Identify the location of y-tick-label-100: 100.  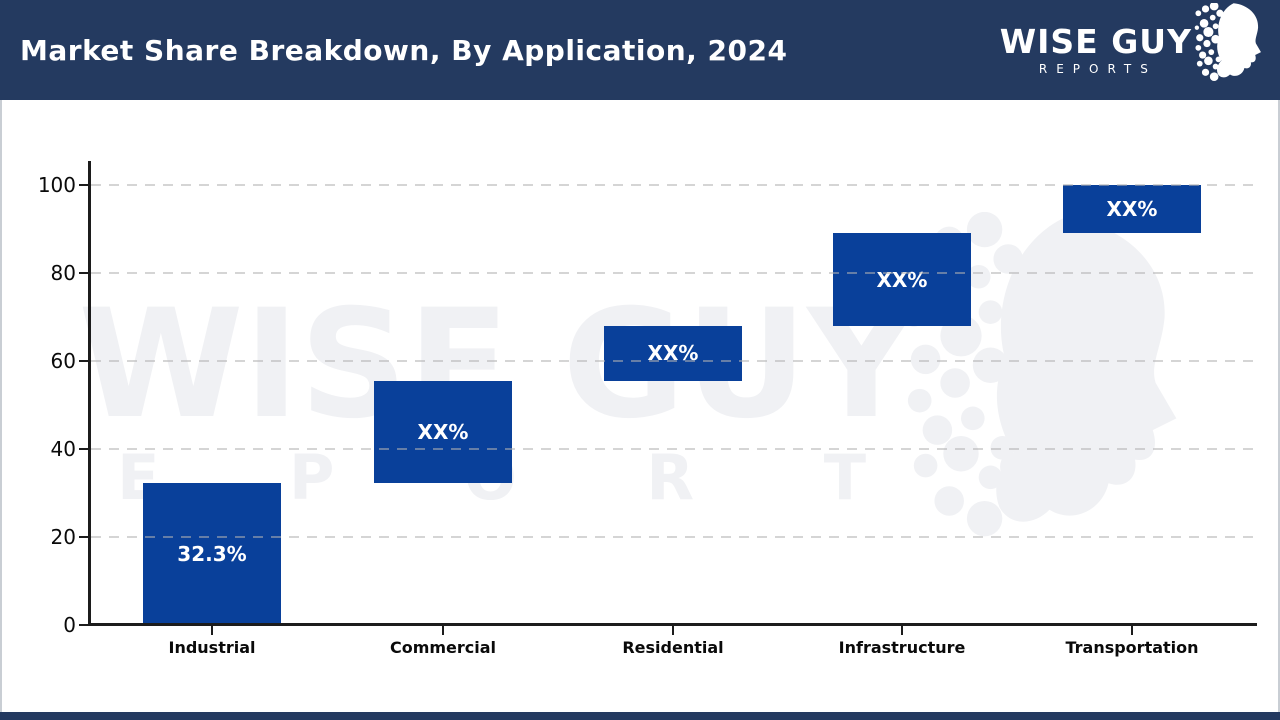
(56, 185).